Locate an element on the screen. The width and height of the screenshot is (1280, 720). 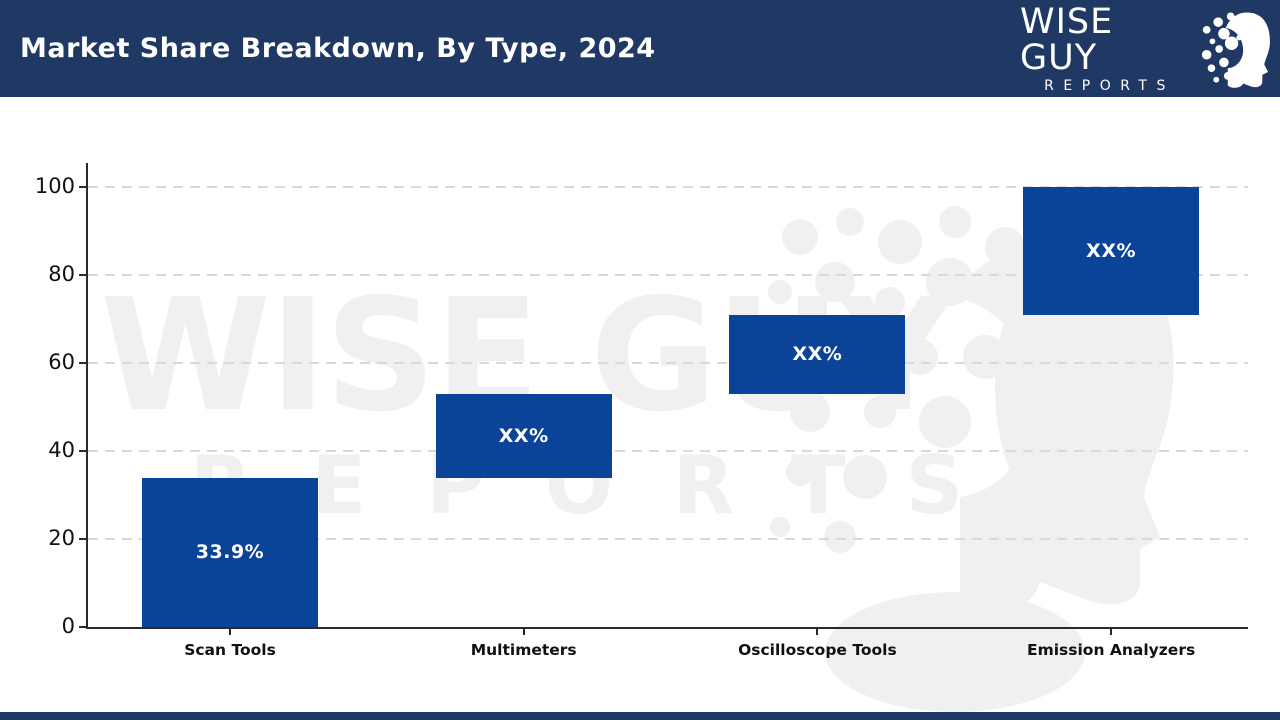
logo-subtext: REPORTS is located at coordinates (1109, 86).